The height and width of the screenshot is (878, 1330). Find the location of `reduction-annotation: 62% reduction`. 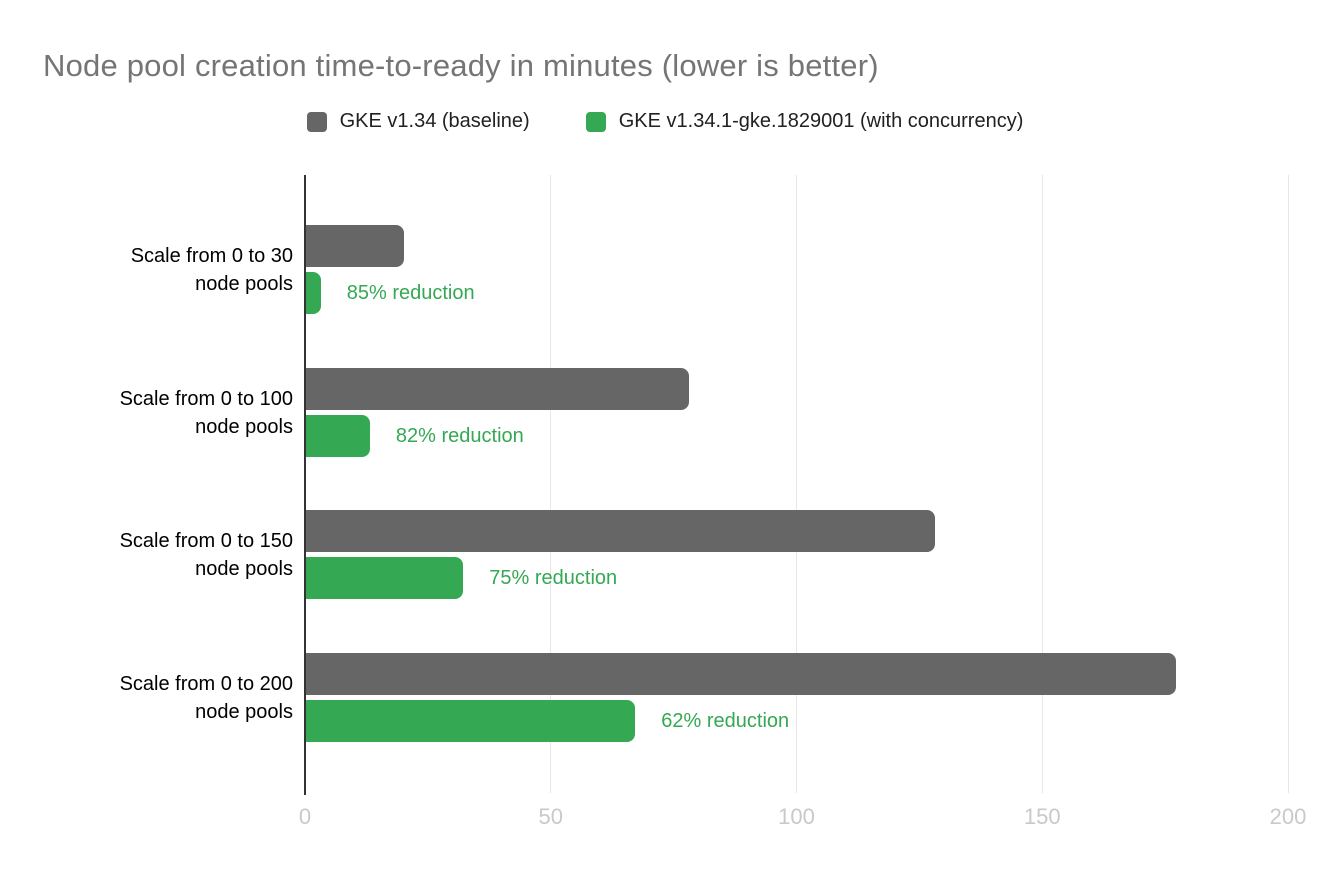

reduction-annotation: 62% reduction is located at coordinates (725, 721).